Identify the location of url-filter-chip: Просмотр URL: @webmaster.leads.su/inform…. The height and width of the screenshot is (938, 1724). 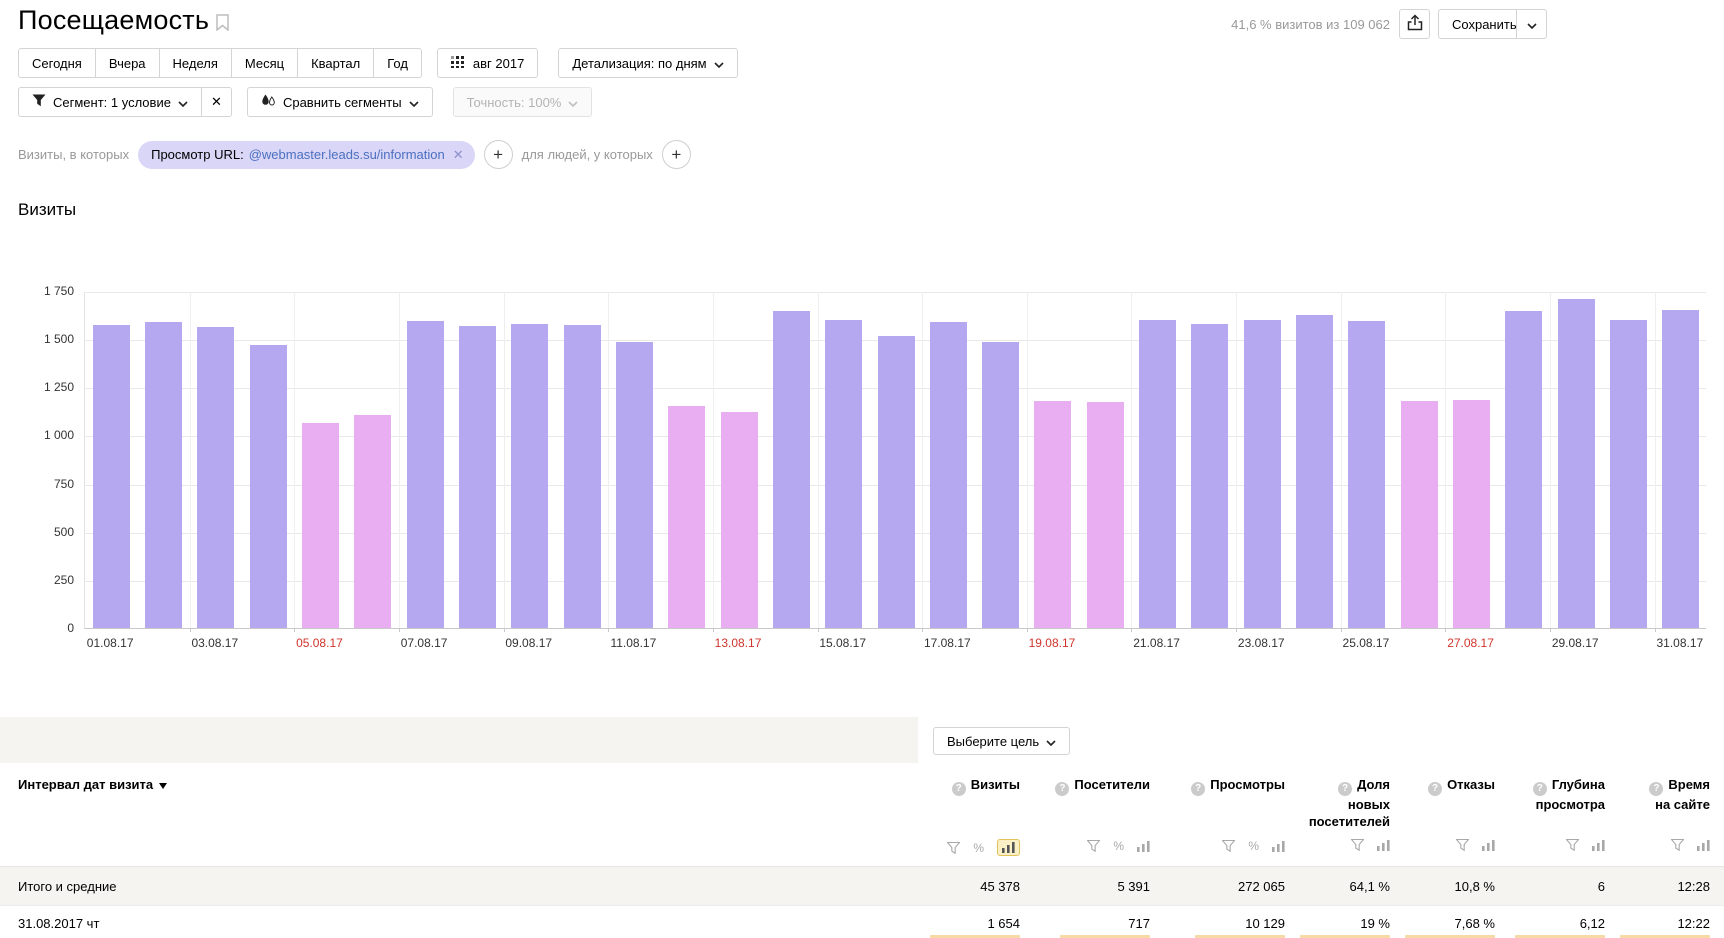
(306, 154).